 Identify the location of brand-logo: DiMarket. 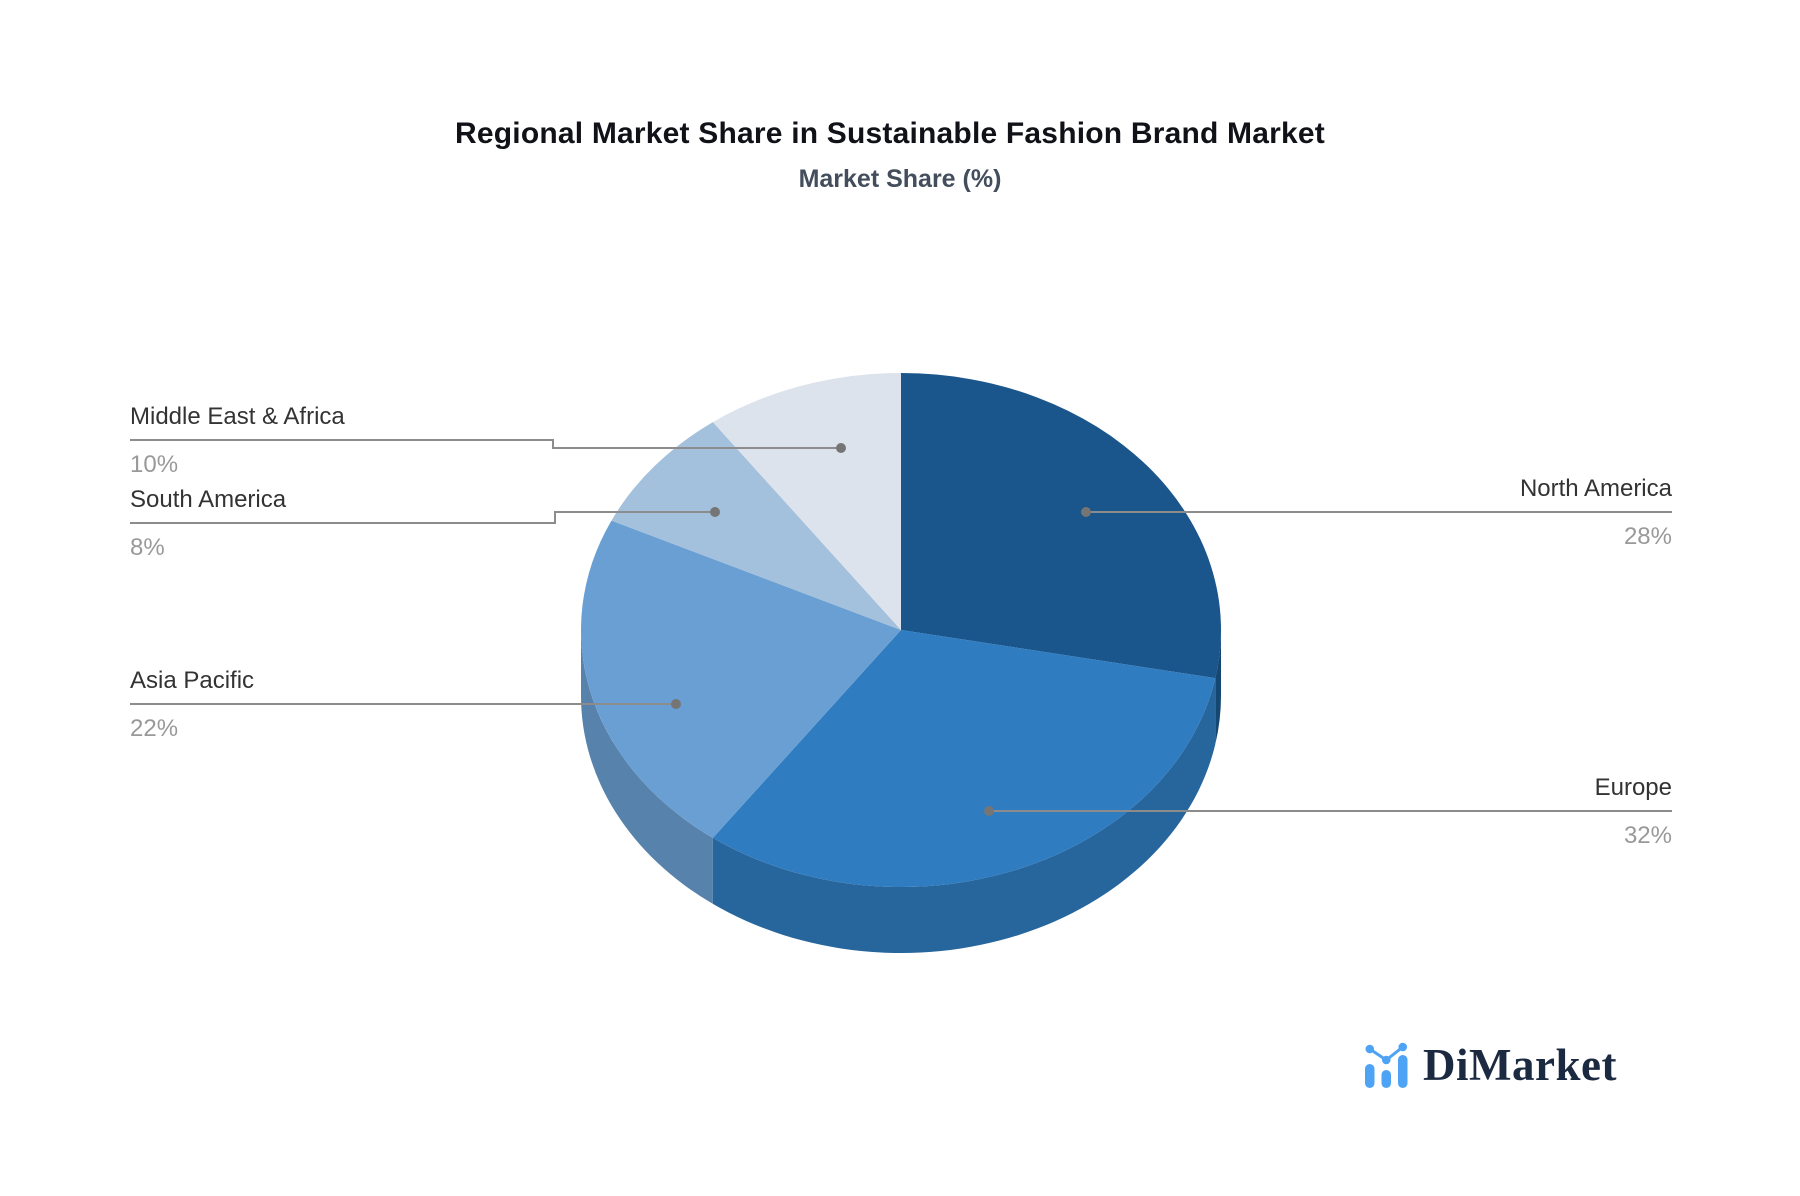
(1488, 1065).